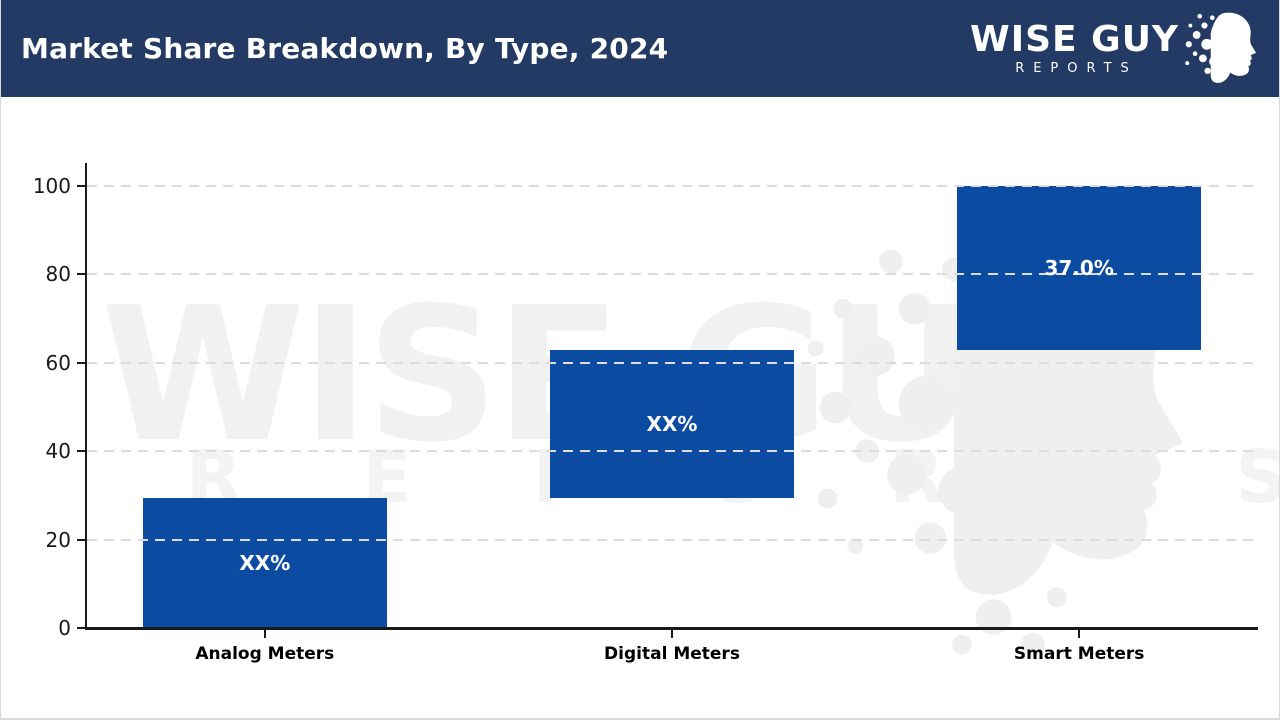 Image resolution: width=1280 pixels, height=720 pixels. I want to click on brand-logo: WISE GUY REPORTS, so click(1118, 48).